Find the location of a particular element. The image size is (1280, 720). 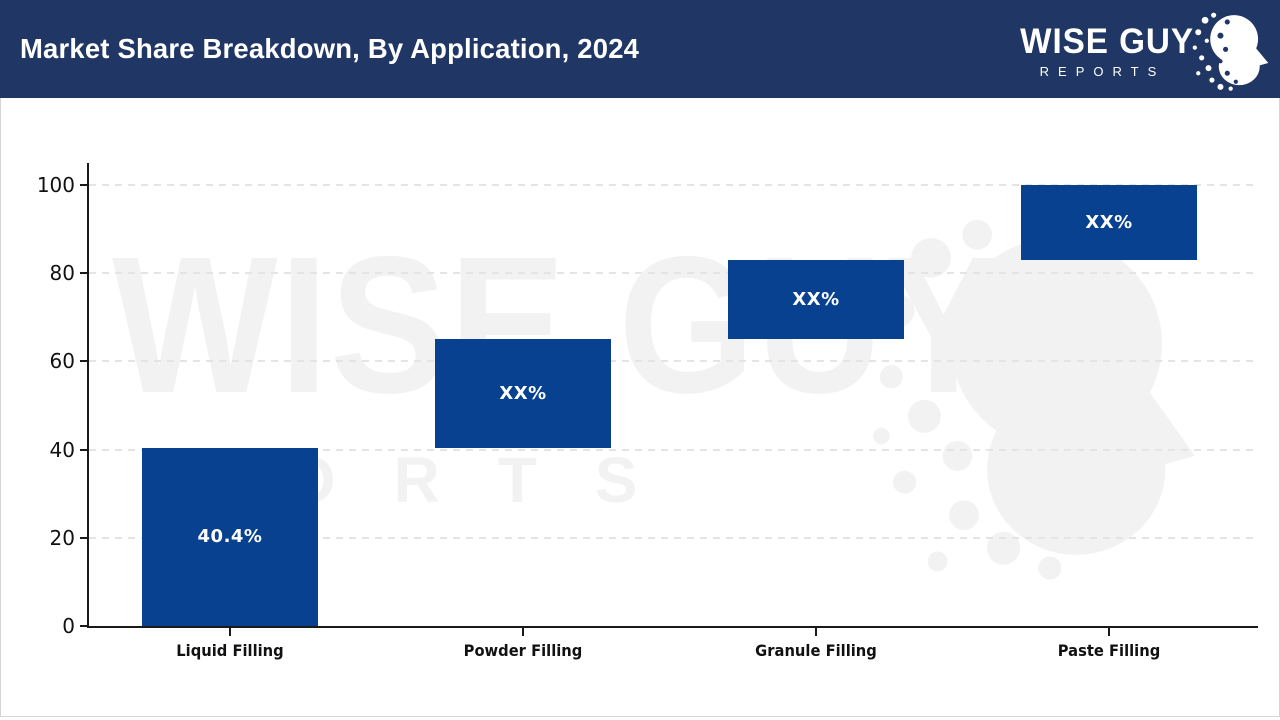

y-tick-label-60: 60 is located at coordinates (62, 361).